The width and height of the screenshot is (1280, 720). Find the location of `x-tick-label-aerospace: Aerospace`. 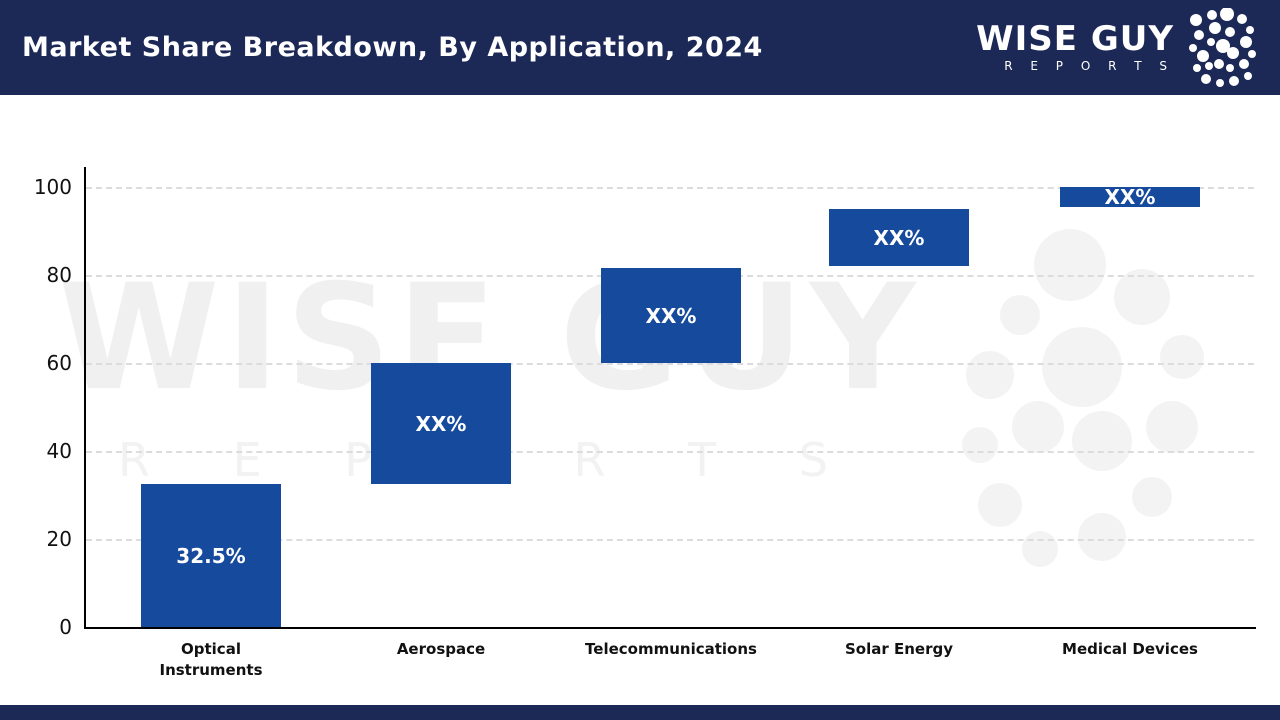

x-tick-label-aerospace: Aerospace is located at coordinates (441, 649).